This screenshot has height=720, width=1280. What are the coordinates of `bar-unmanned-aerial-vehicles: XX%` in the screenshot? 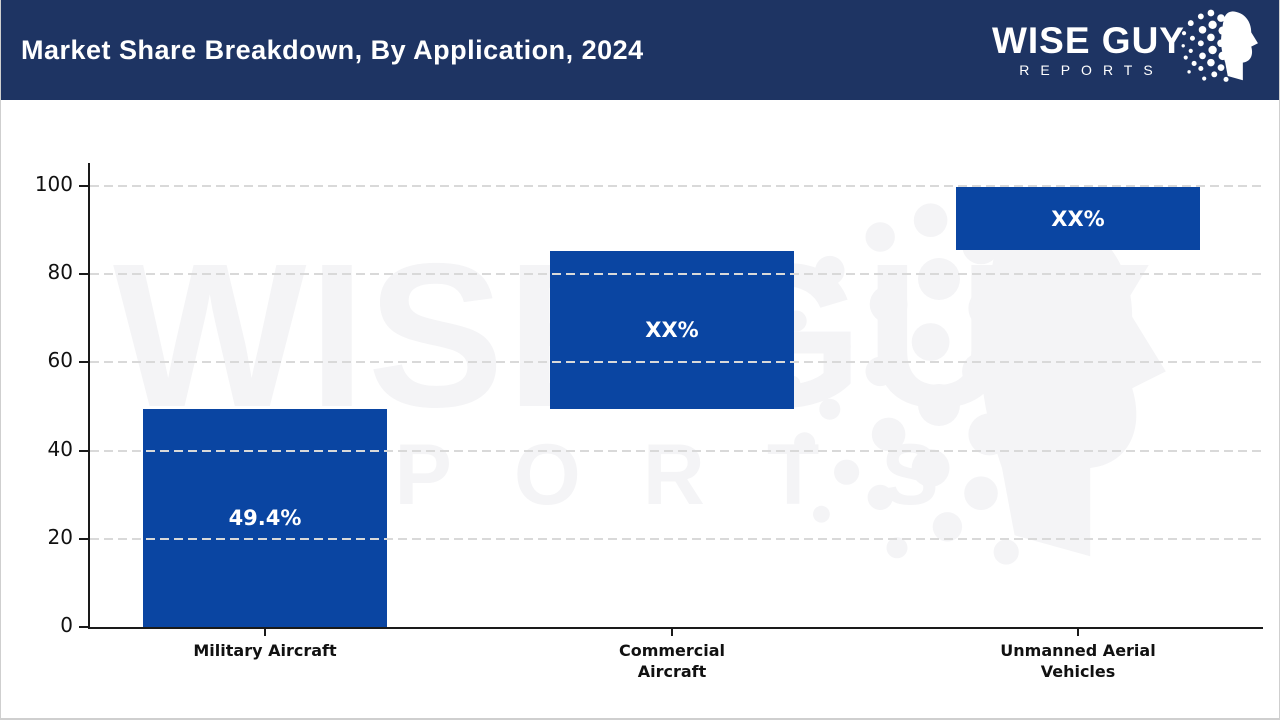 It's located at (1078, 219).